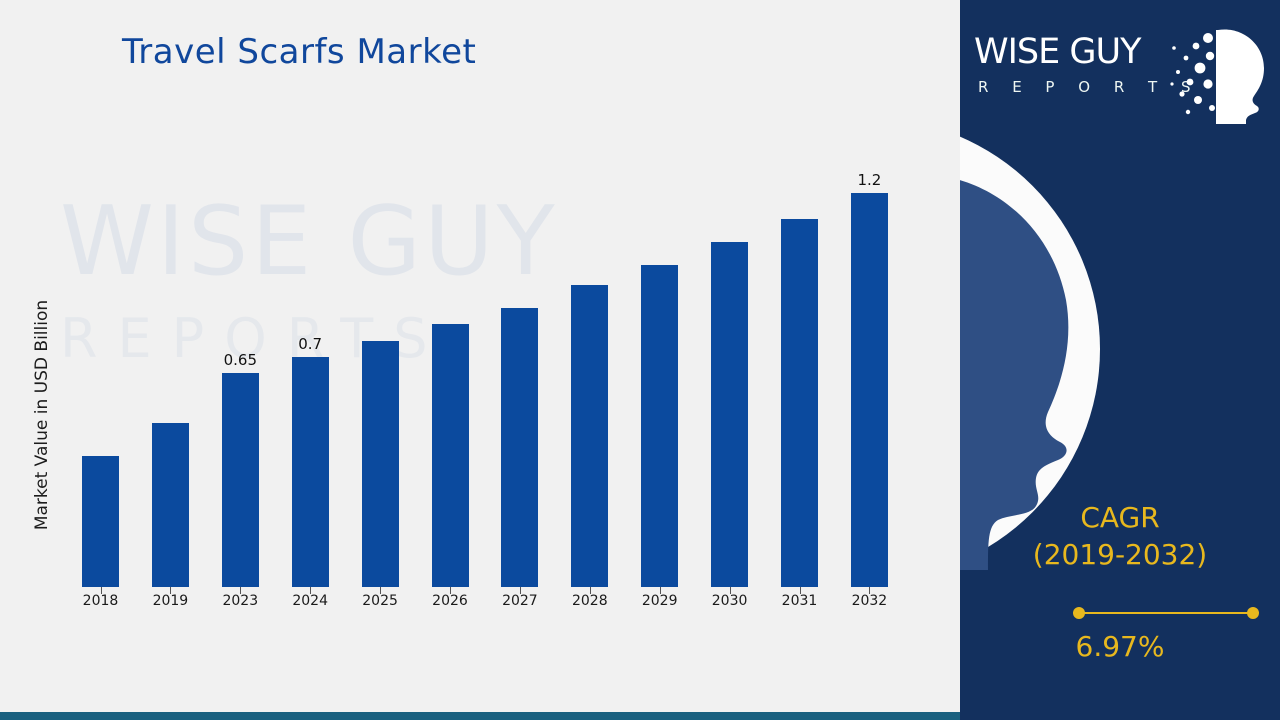  What do you see at coordinates (380, 601) in the screenshot?
I see `x-axis-label-2025: 2025` at bounding box center [380, 601].